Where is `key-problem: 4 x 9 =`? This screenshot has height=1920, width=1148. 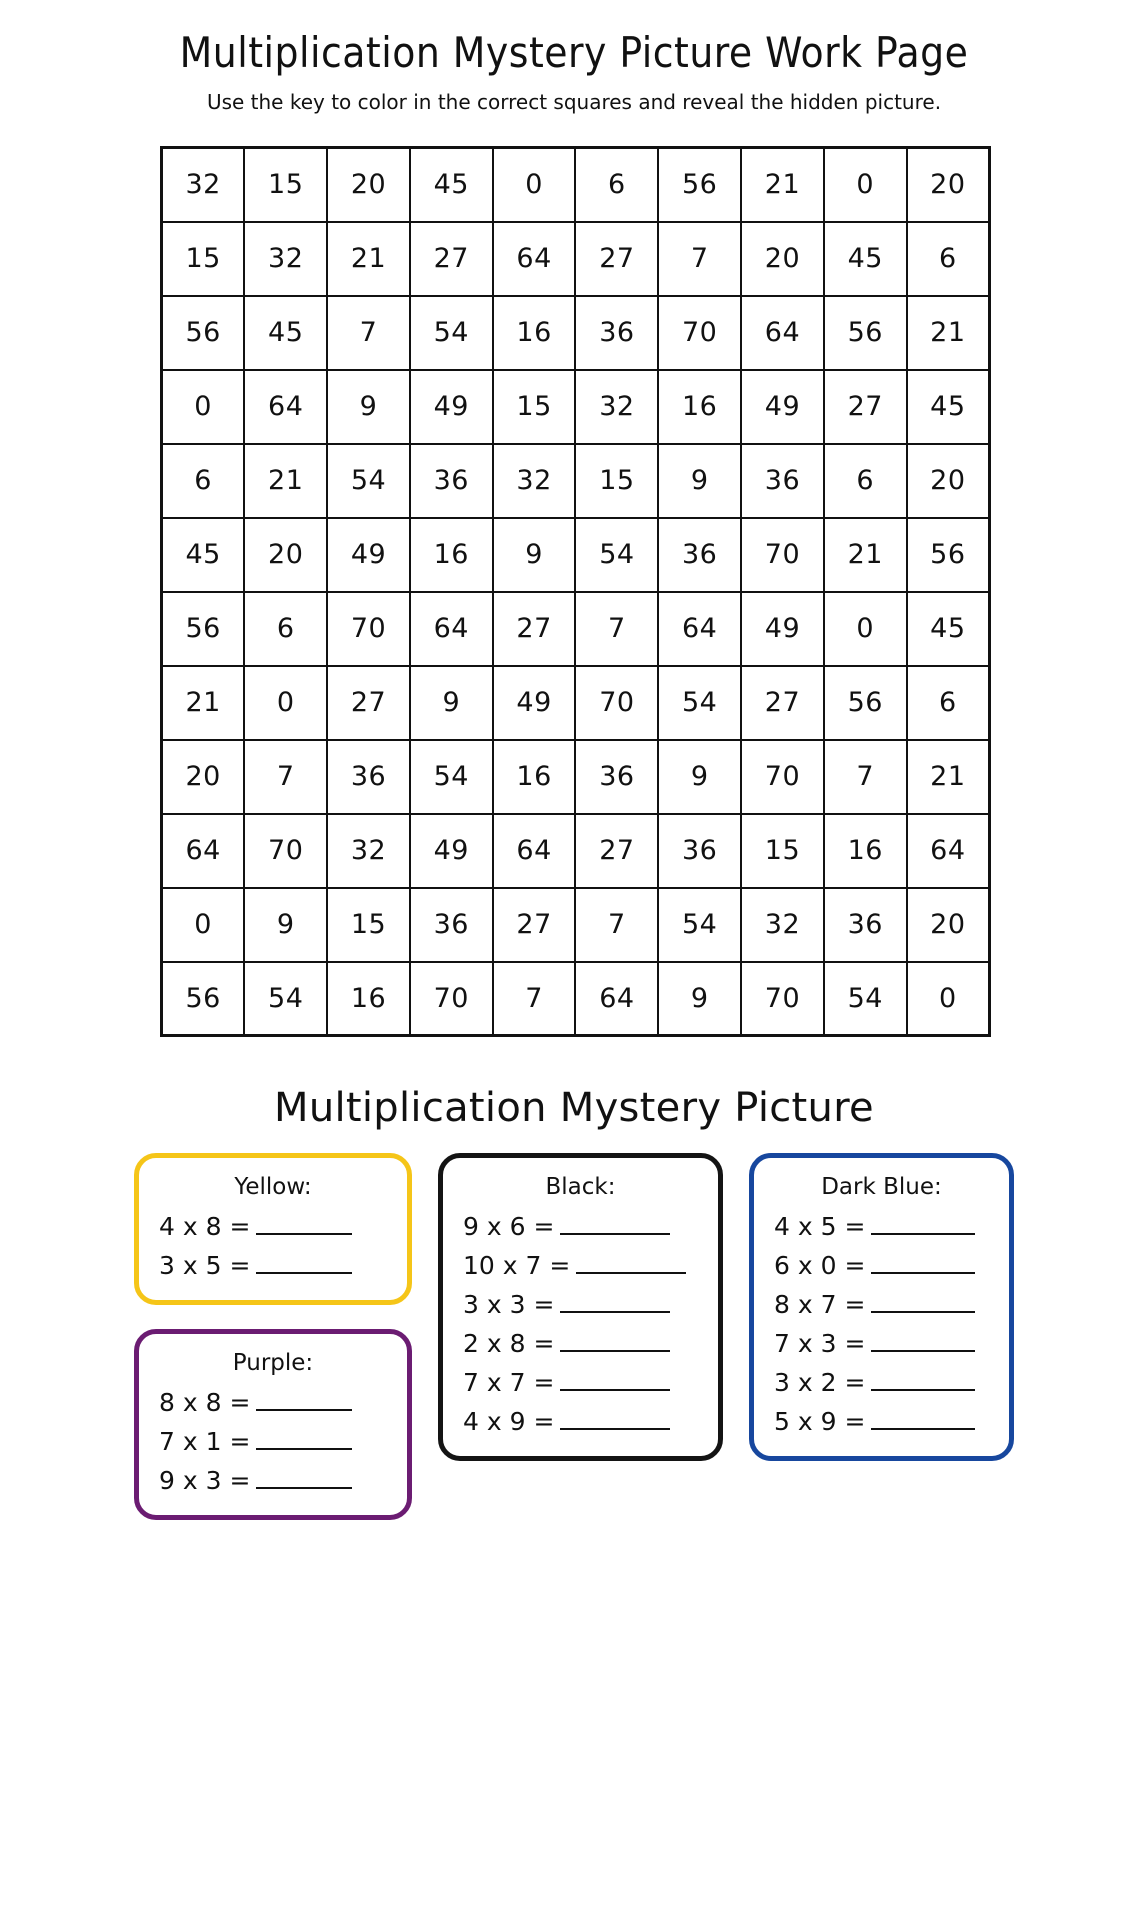 key-problem: 4 x 9 = is located at coordinates (580, 1421).